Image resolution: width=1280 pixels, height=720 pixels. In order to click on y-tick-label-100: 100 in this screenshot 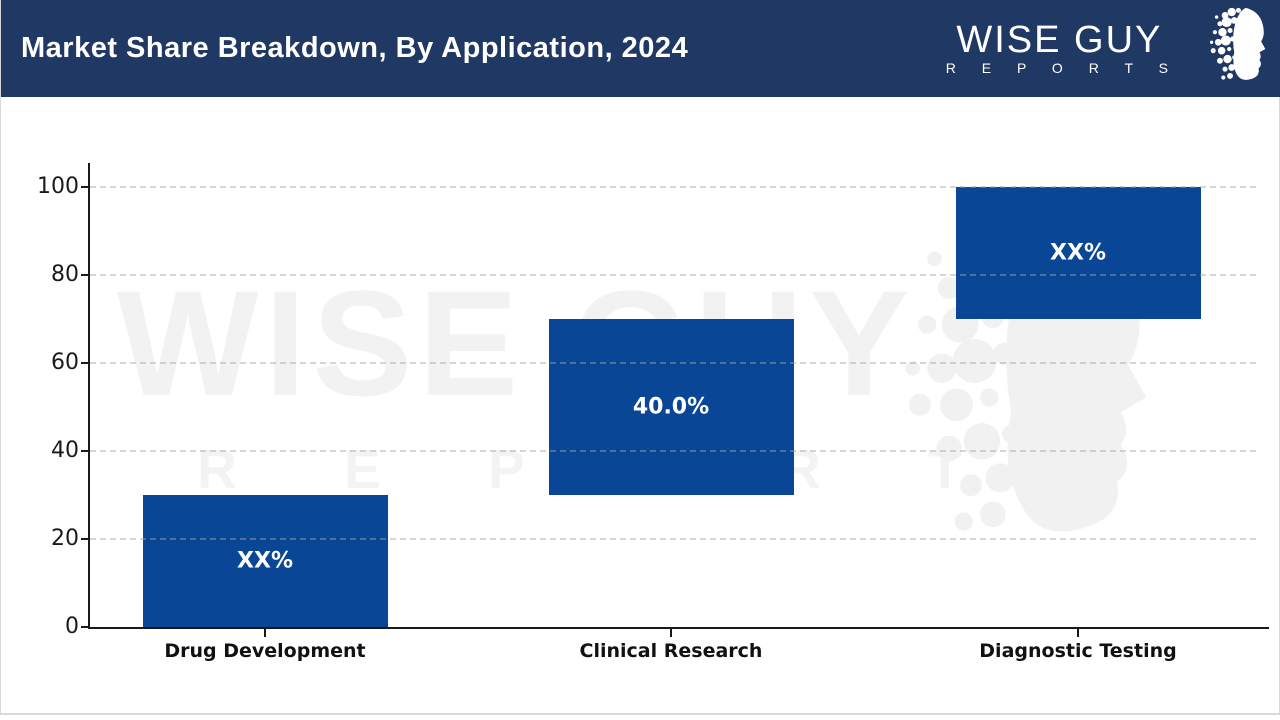, I will do `click(58, 186)`.